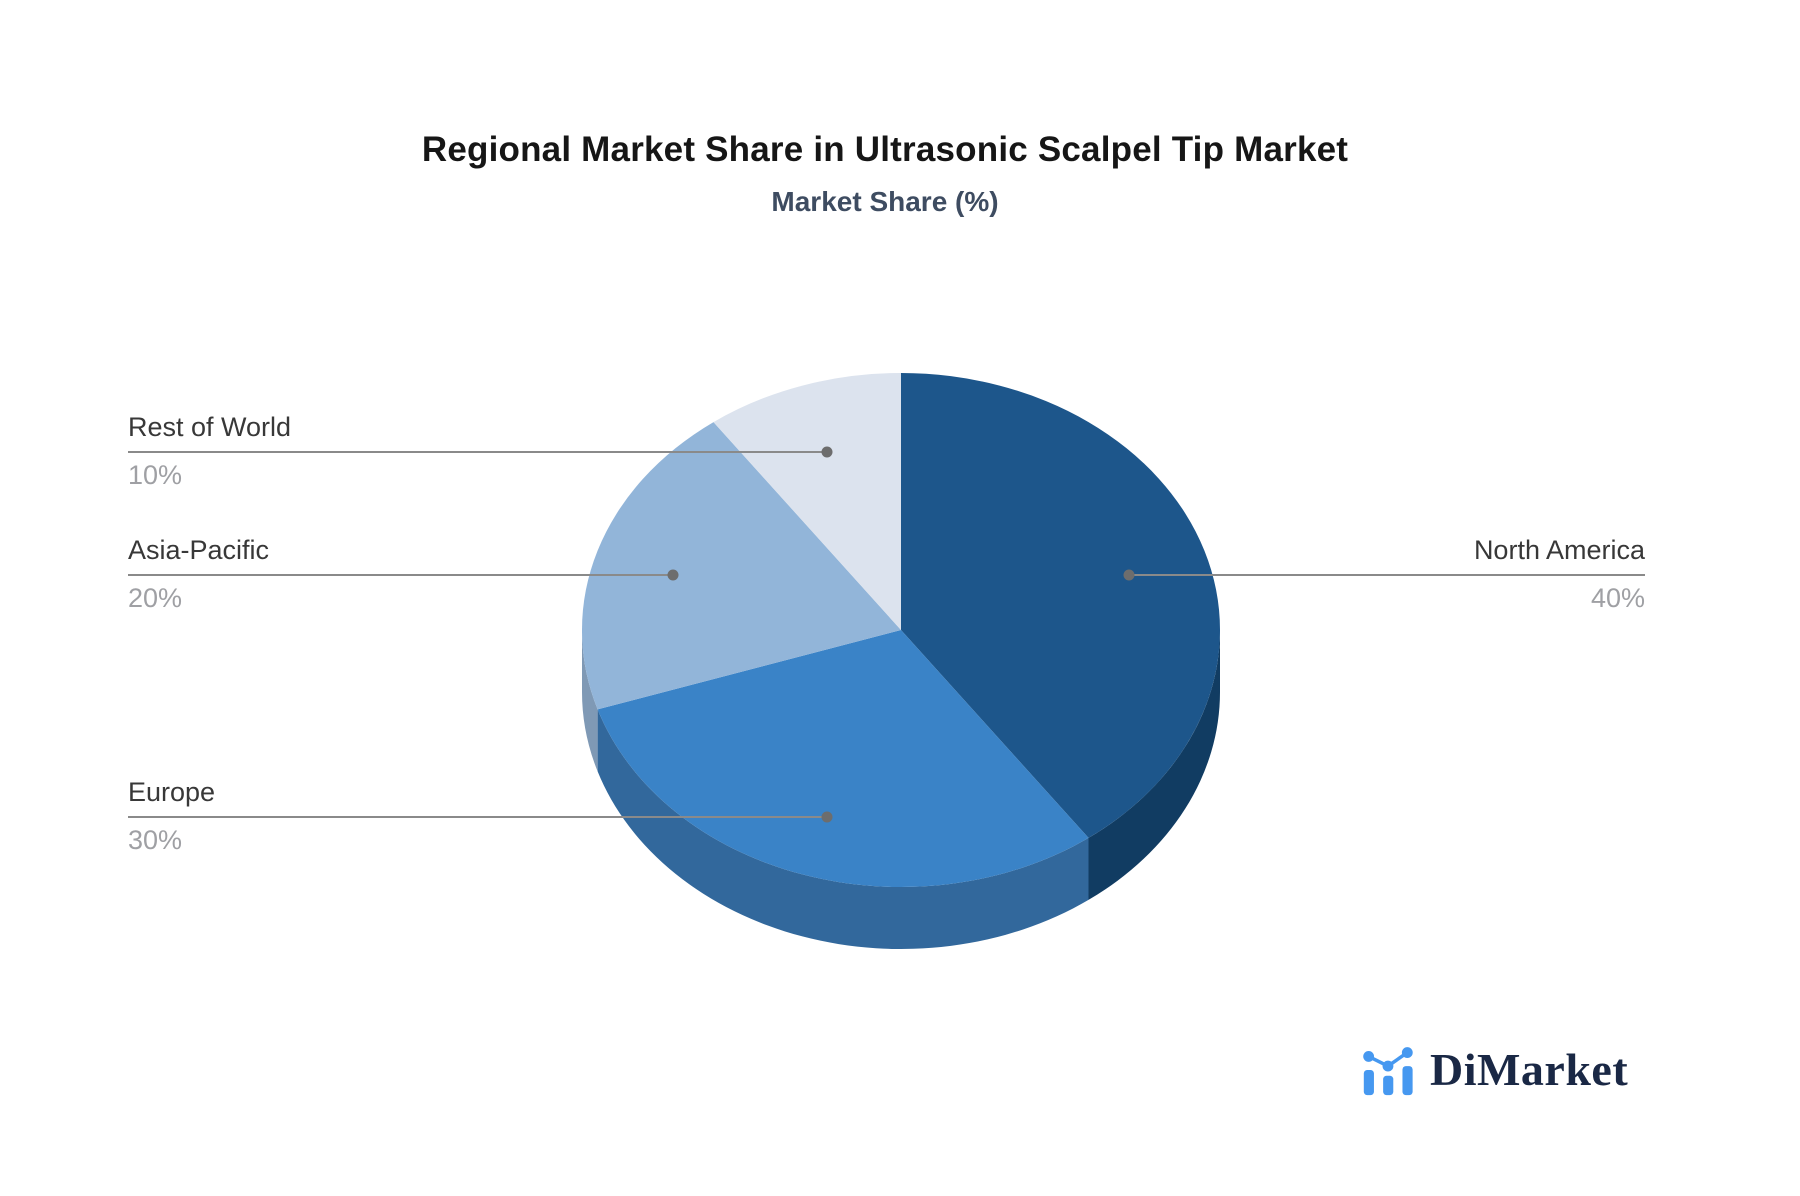 This screenshot has height=1196, width=1800. I want to click on chart-subtitle: Market Share (%), so click(885, 201).